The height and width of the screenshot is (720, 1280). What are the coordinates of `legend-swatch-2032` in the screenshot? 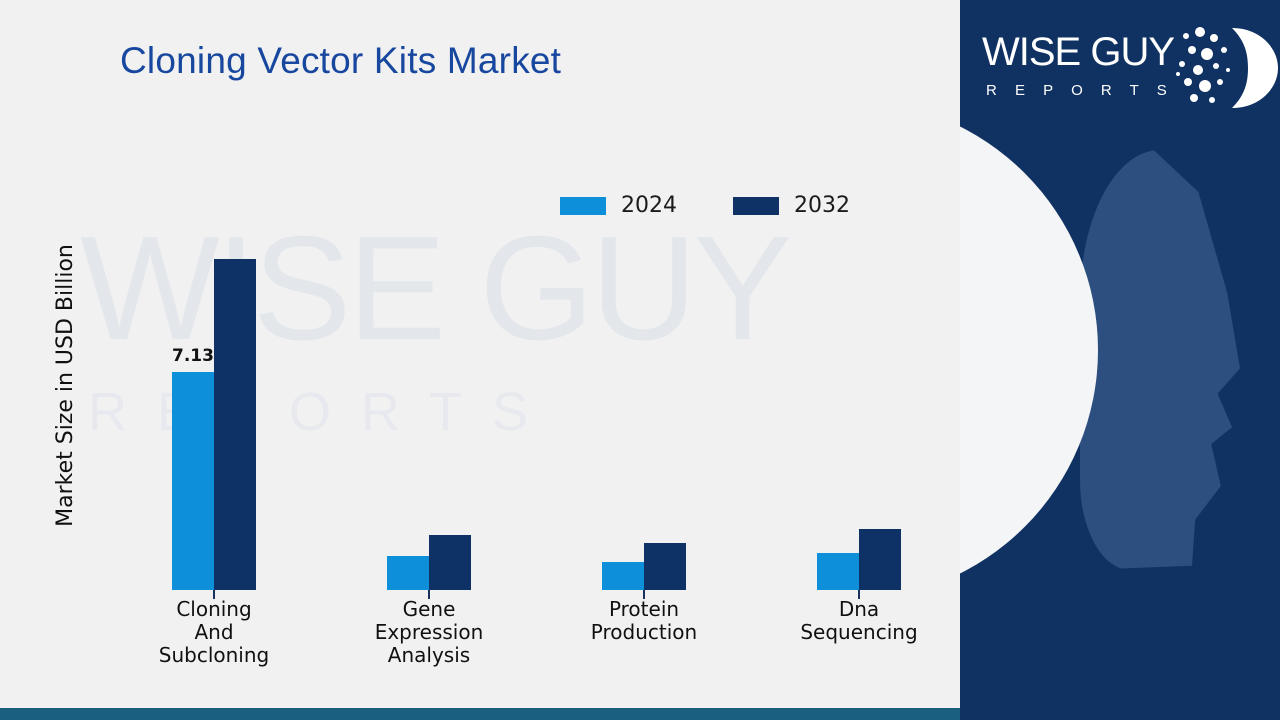 It's located at (756, 205).